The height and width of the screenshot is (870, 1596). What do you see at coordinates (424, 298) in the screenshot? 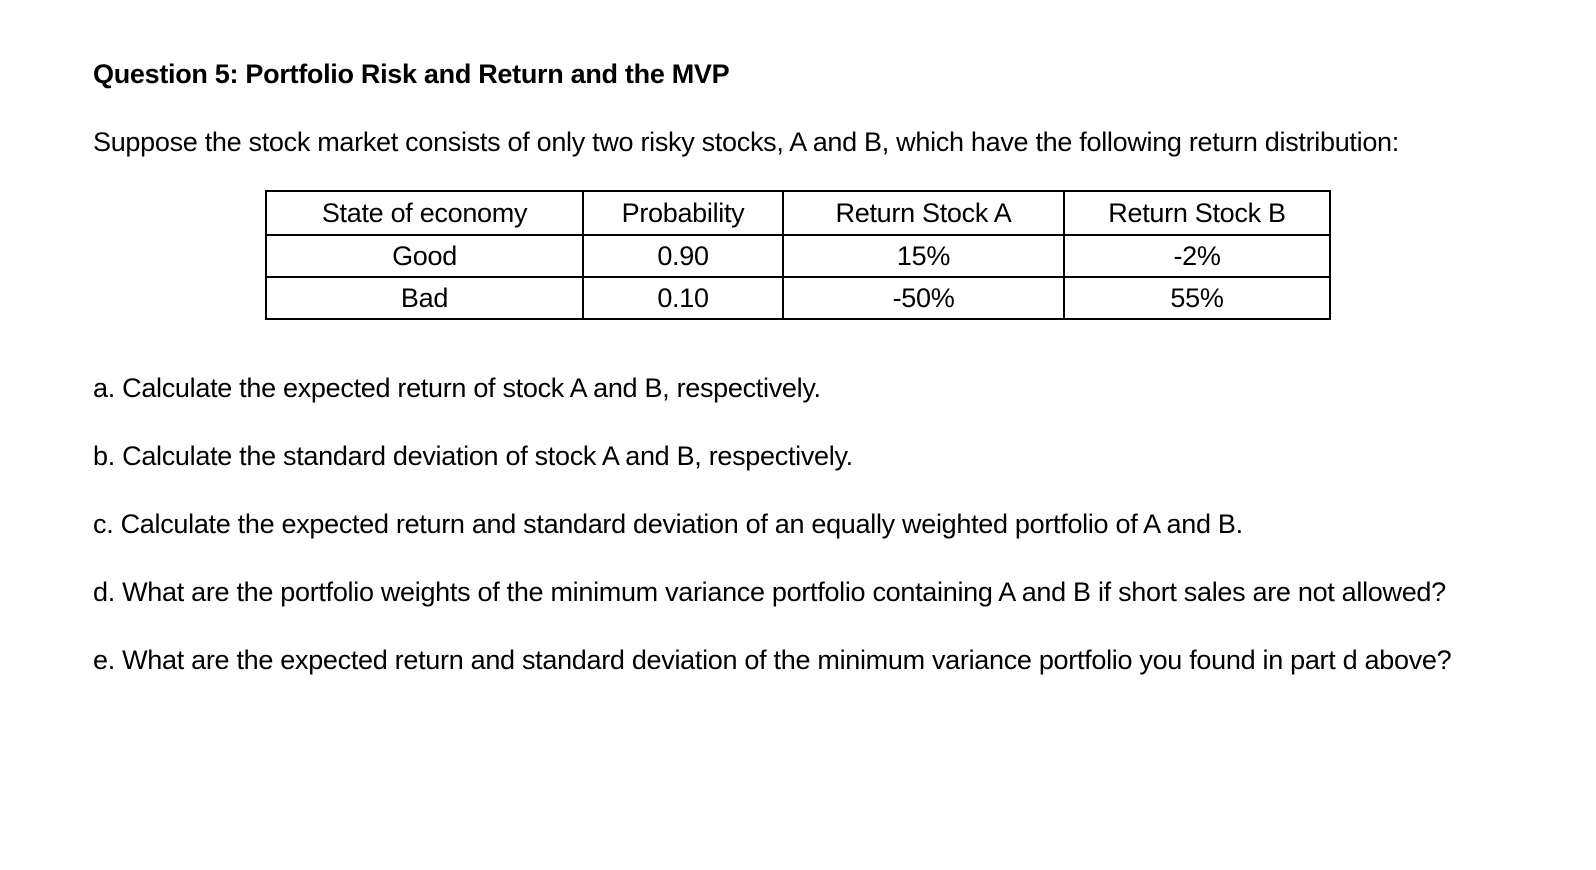
I see `cell-bad-state: Bad` at bounding box center [424, 298].